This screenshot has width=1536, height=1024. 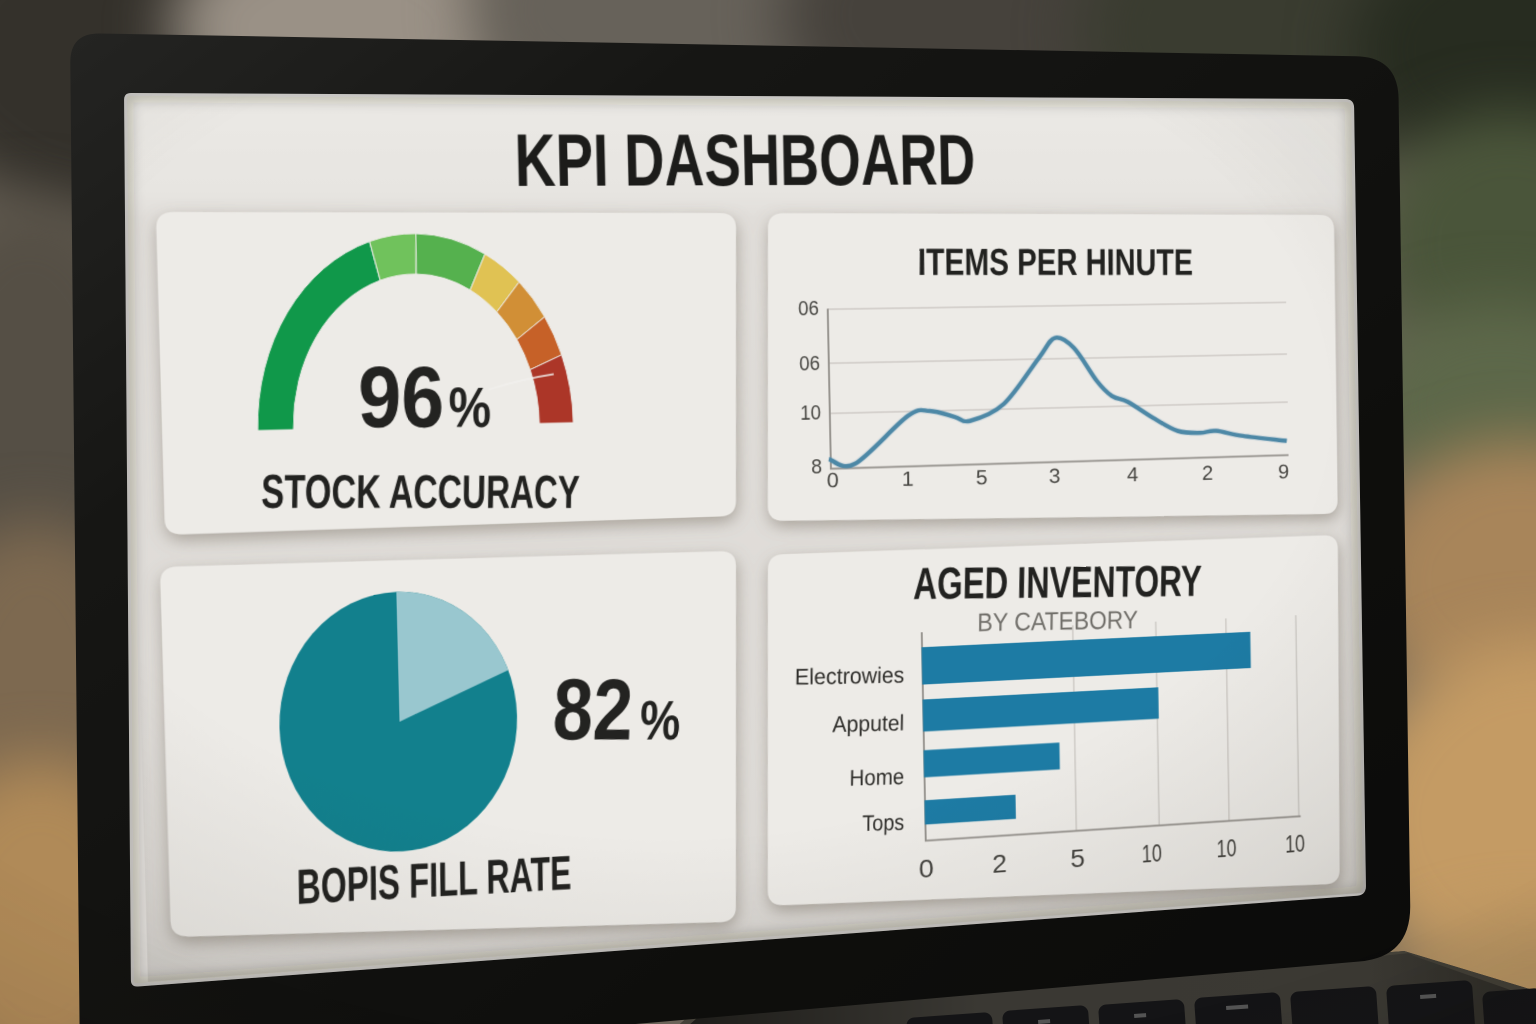 What do you see at coordinates (816, 467) in the screenshot?
I see `svg-text: 8` at bounding box center [816, 467].